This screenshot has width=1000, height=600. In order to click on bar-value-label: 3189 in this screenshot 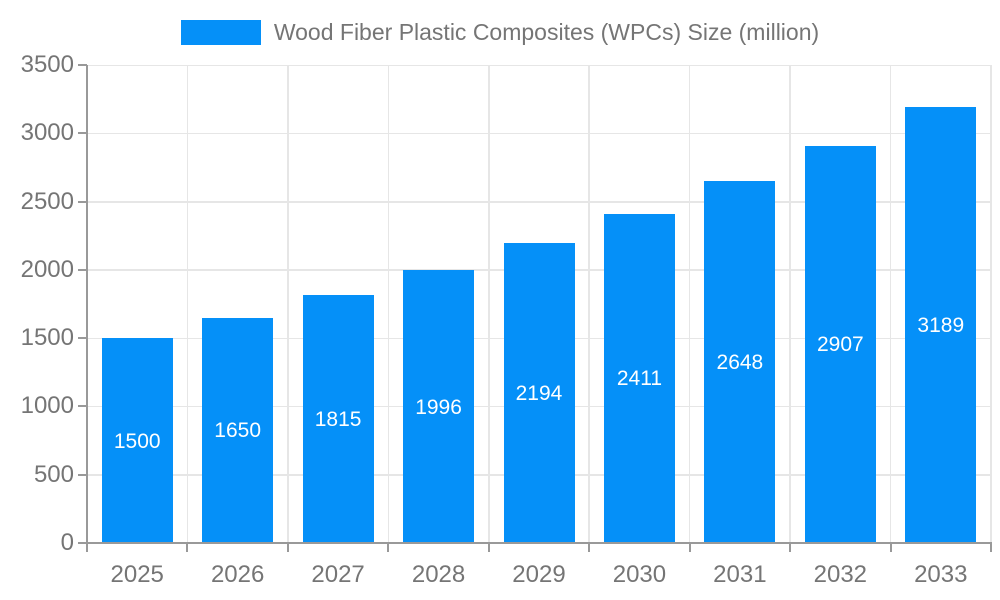, I will do `click(941, 326)`.